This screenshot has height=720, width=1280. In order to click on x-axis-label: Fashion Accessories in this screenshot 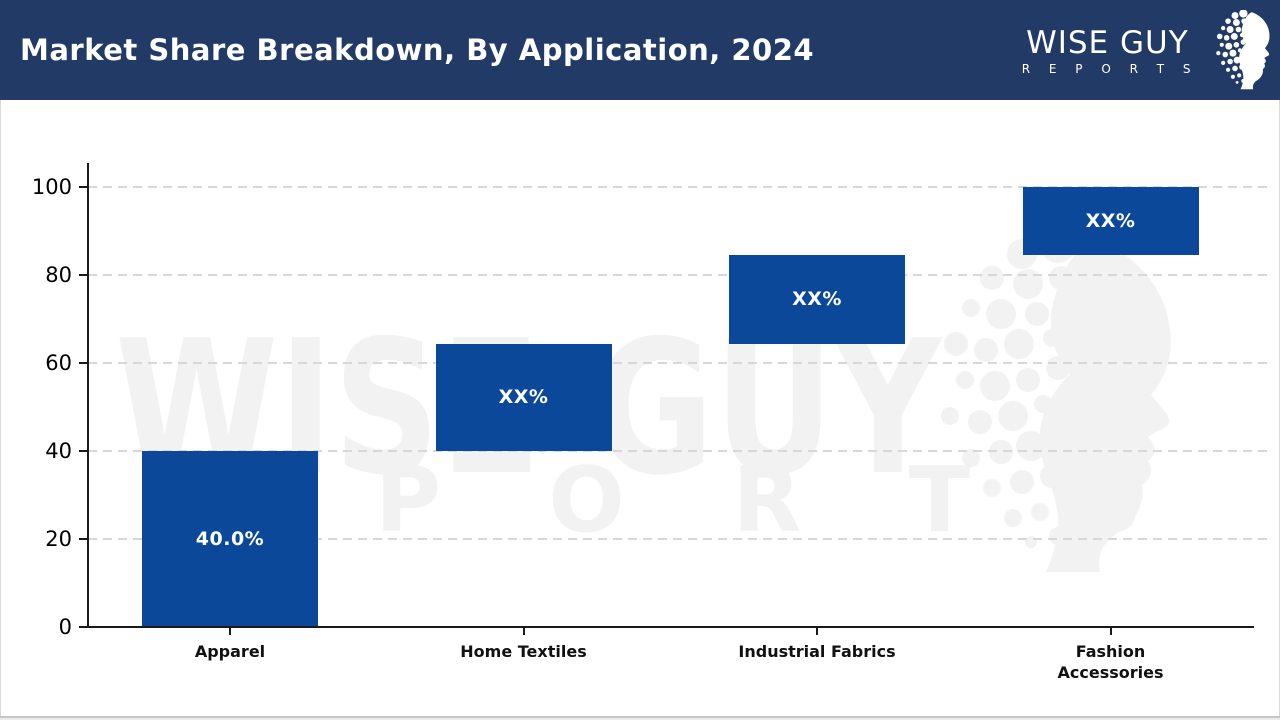, I will do `click(1110, 662)`.